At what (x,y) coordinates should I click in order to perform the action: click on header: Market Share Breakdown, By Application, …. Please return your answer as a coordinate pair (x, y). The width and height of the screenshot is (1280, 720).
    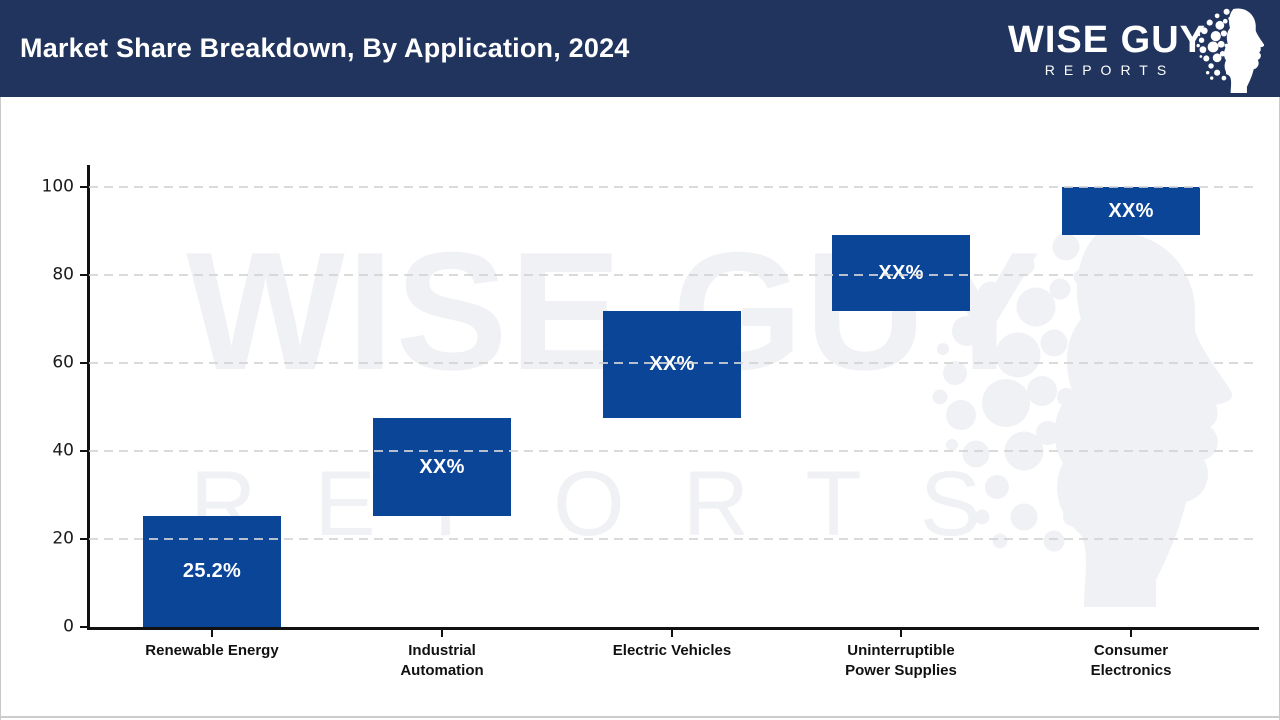
    Looking at the image, I should click on (640, 48).